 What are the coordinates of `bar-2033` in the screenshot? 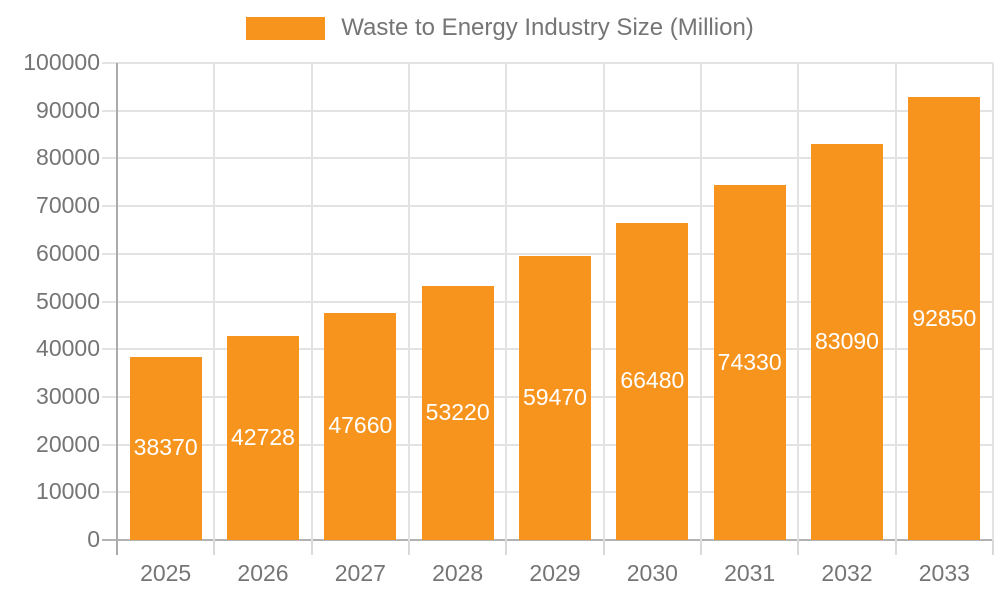 It's located at (944, 318).